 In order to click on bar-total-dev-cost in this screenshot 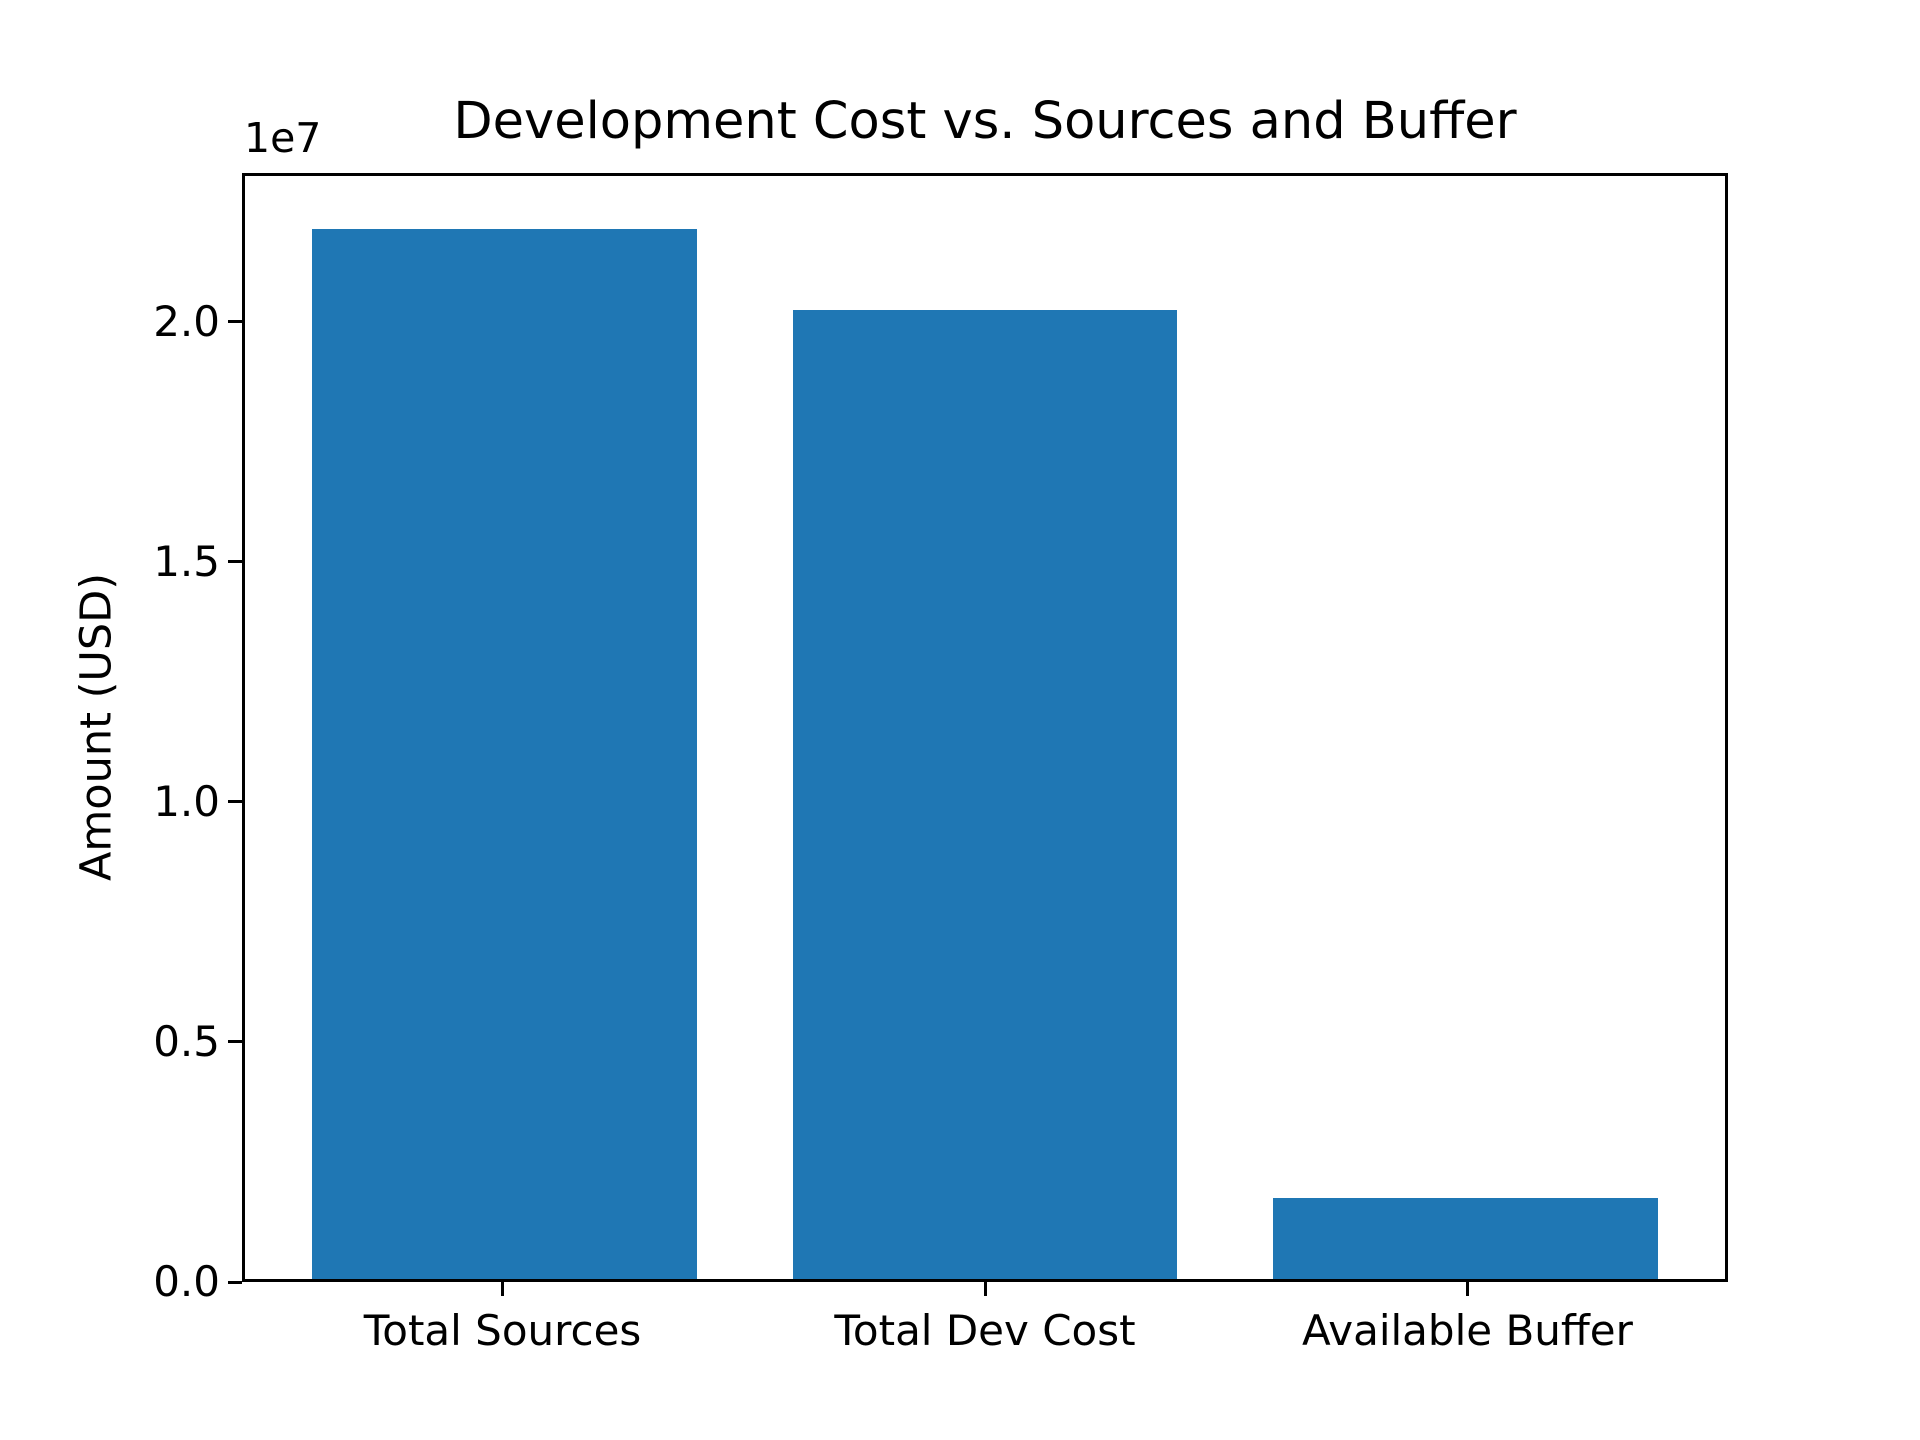, I will do `click(985, 794)`.